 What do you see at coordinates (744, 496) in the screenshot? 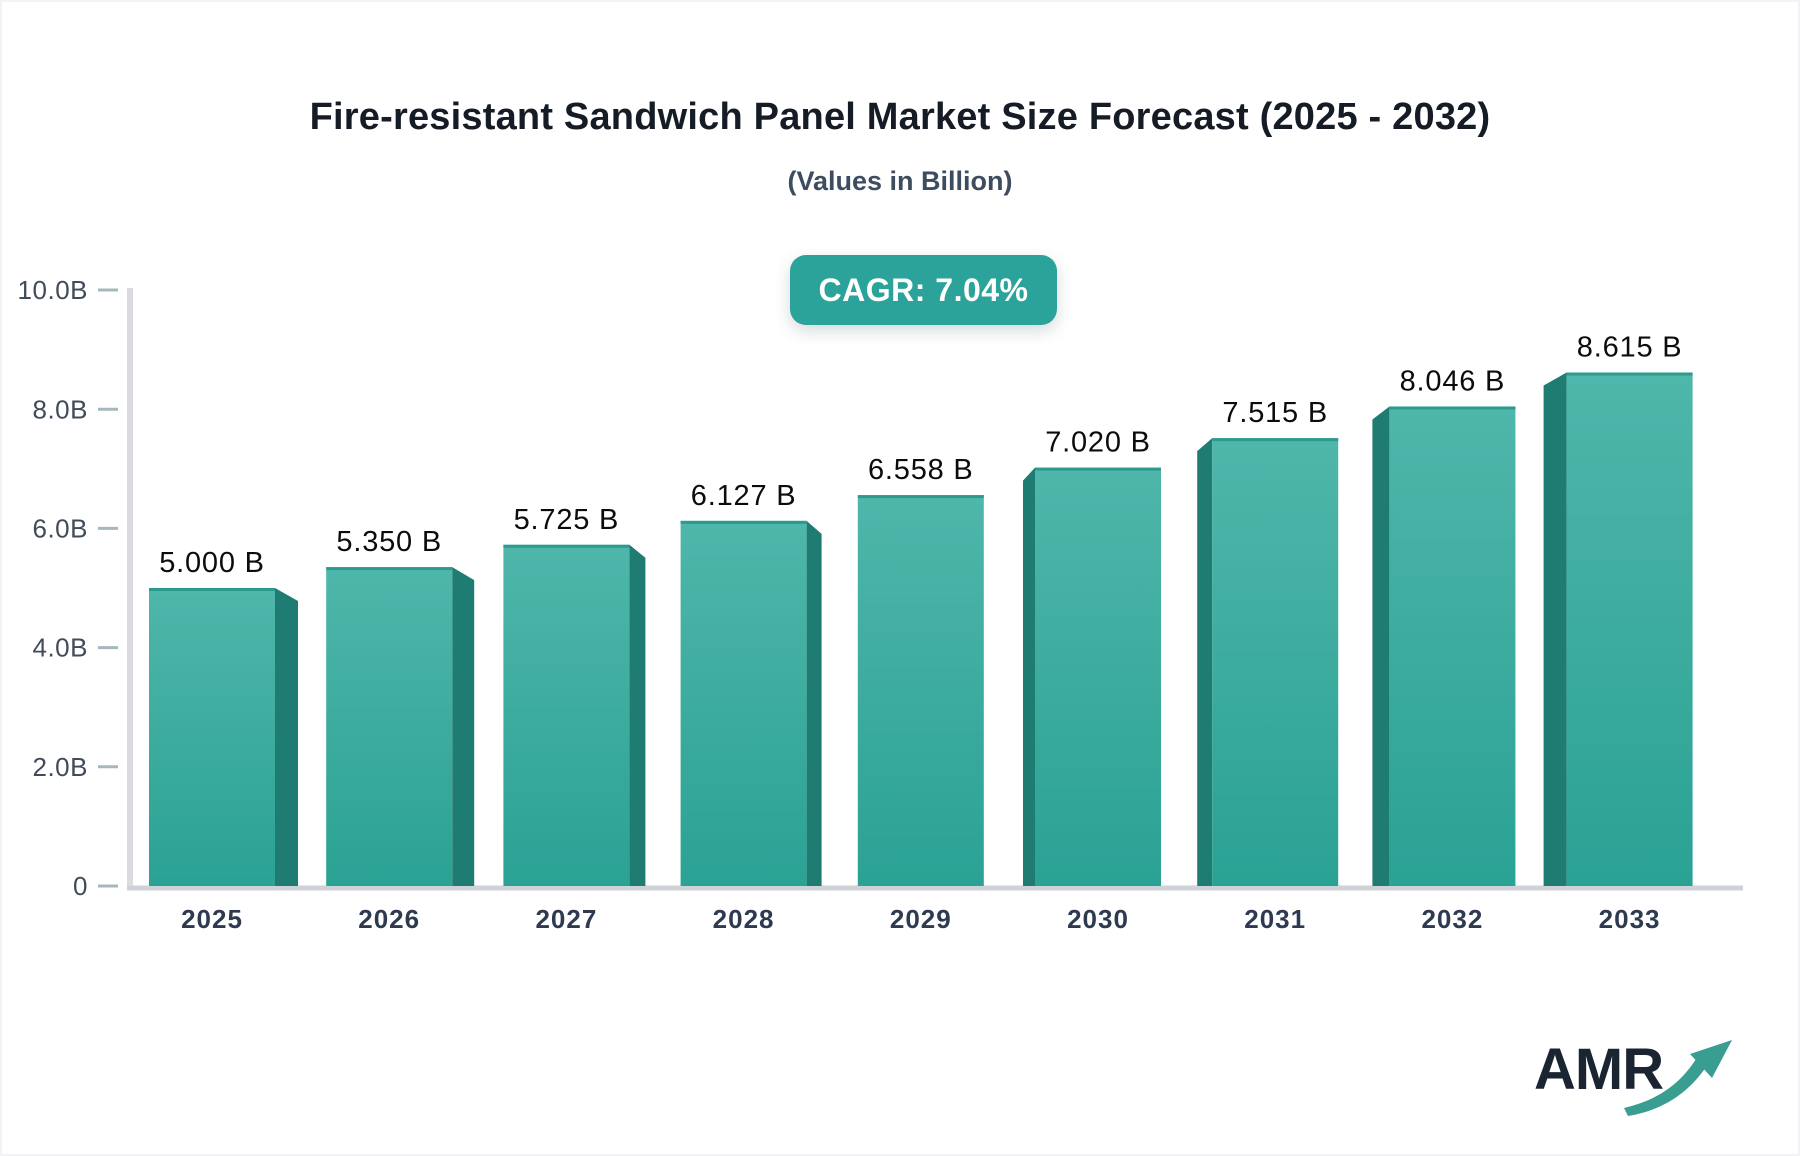
I see `bar-value-label: 6.127 B` at bounding box center [744, 496].